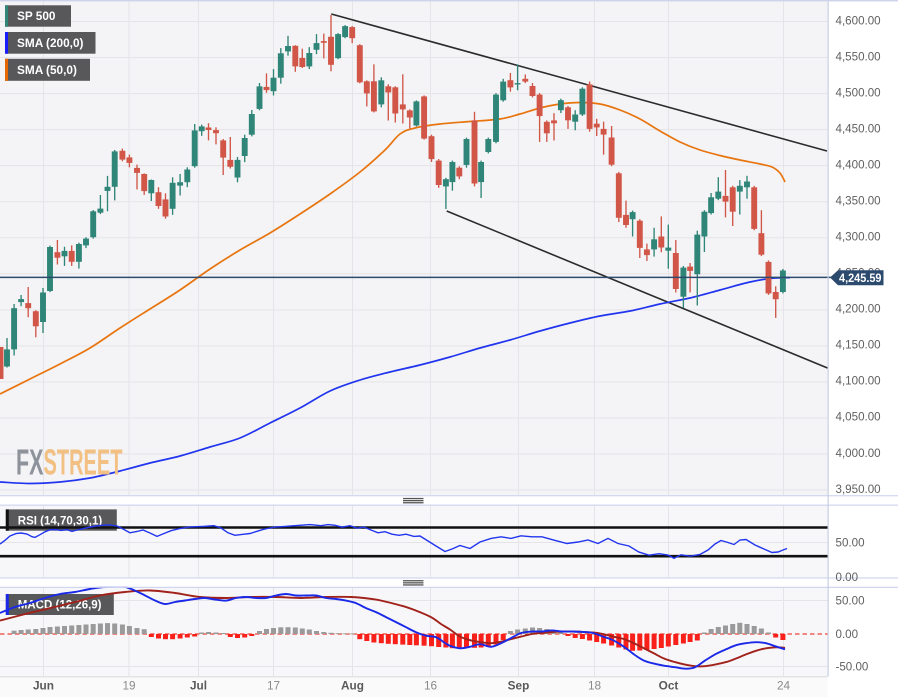 Image resolution: width=898 pixels, height=697 pixels. What do you see at coordinates (860, 278) in the screenshot?
I see `svg-text: 4,245.59` at bounding box center [860, 278].